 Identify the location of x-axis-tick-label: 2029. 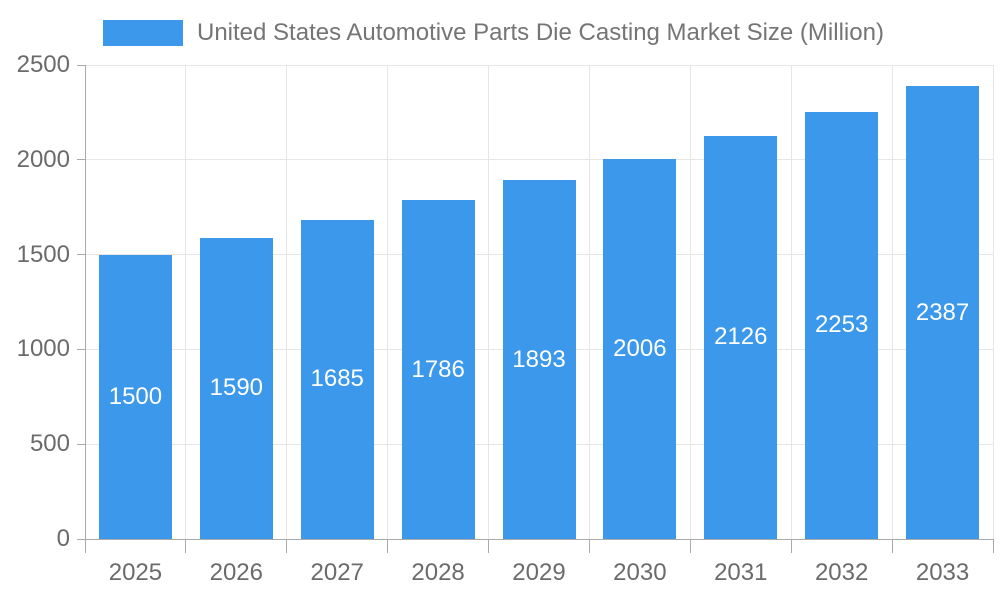
(539, 572).